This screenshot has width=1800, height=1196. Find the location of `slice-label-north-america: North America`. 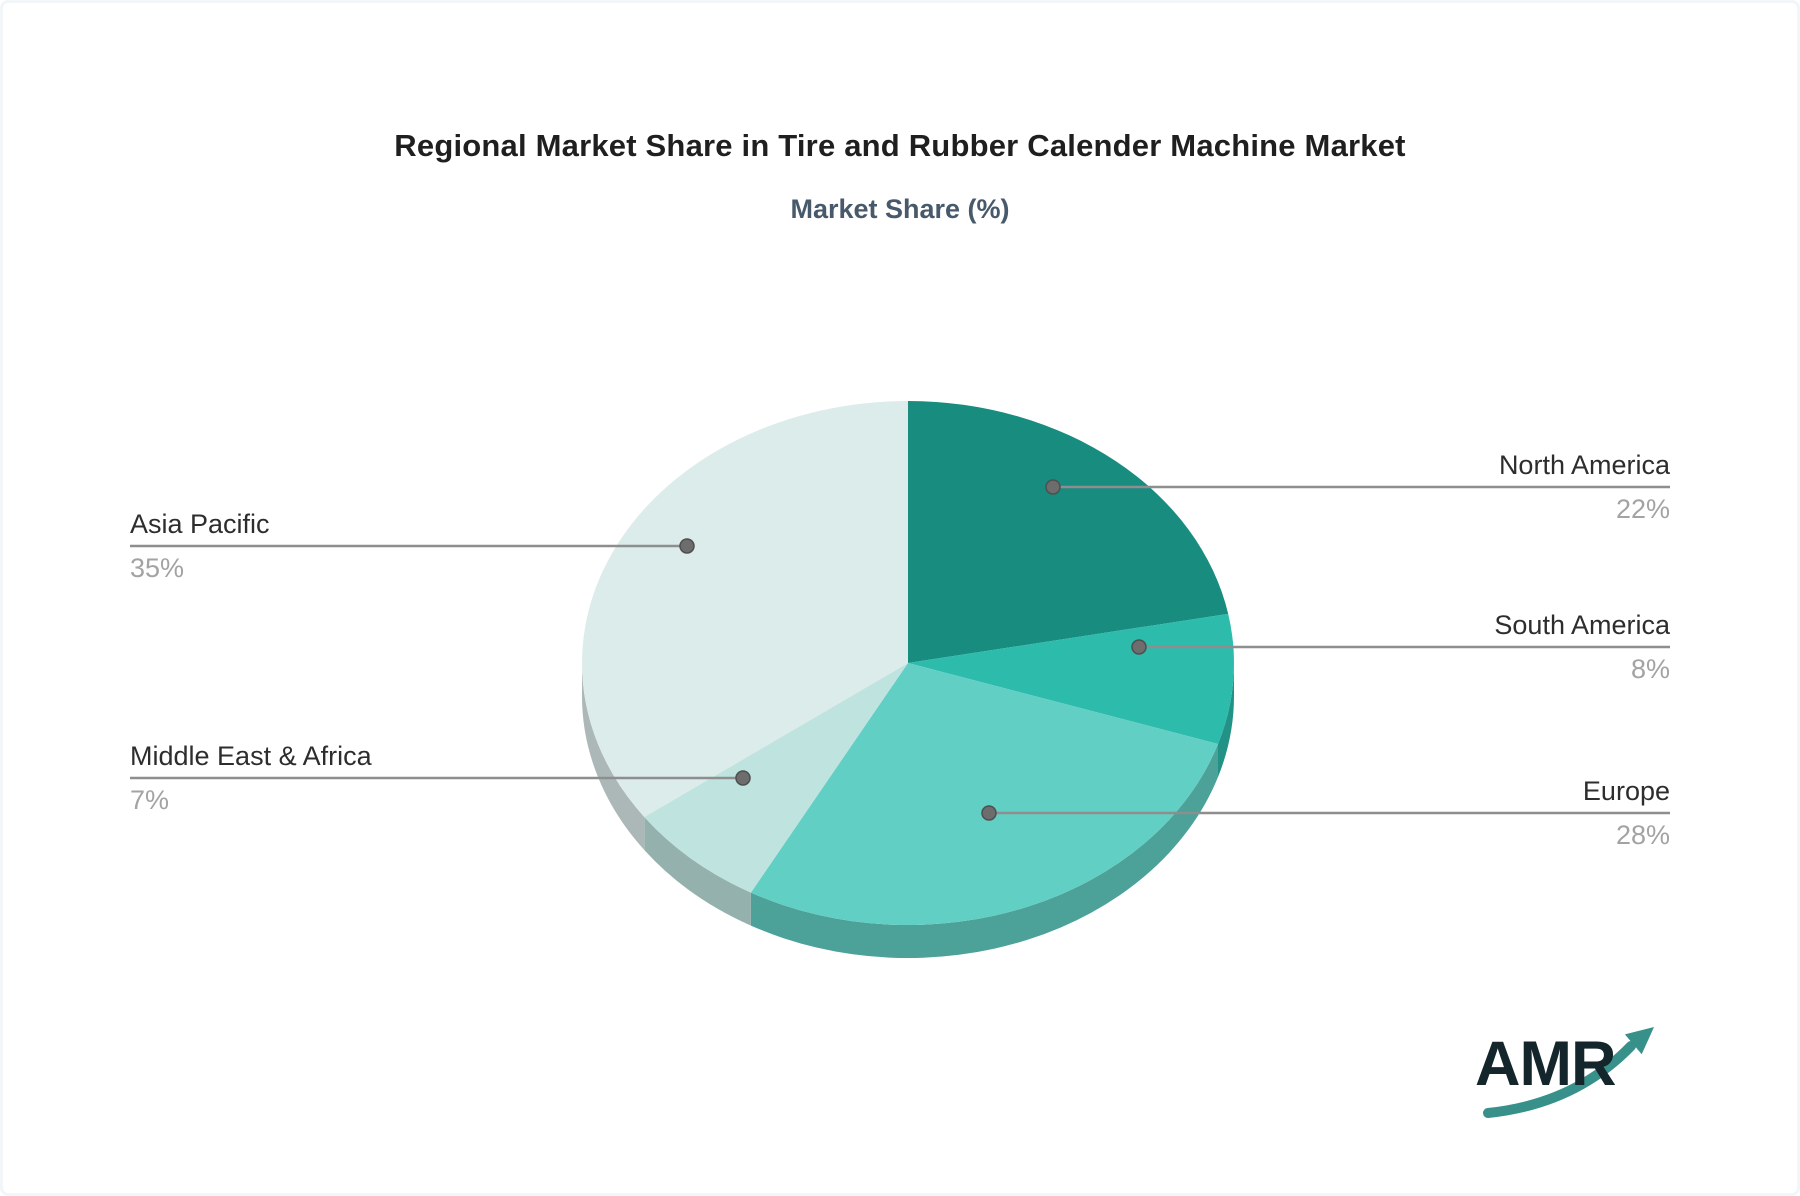

slice-label-north-america: North America is located at coordinates (1584, 465).